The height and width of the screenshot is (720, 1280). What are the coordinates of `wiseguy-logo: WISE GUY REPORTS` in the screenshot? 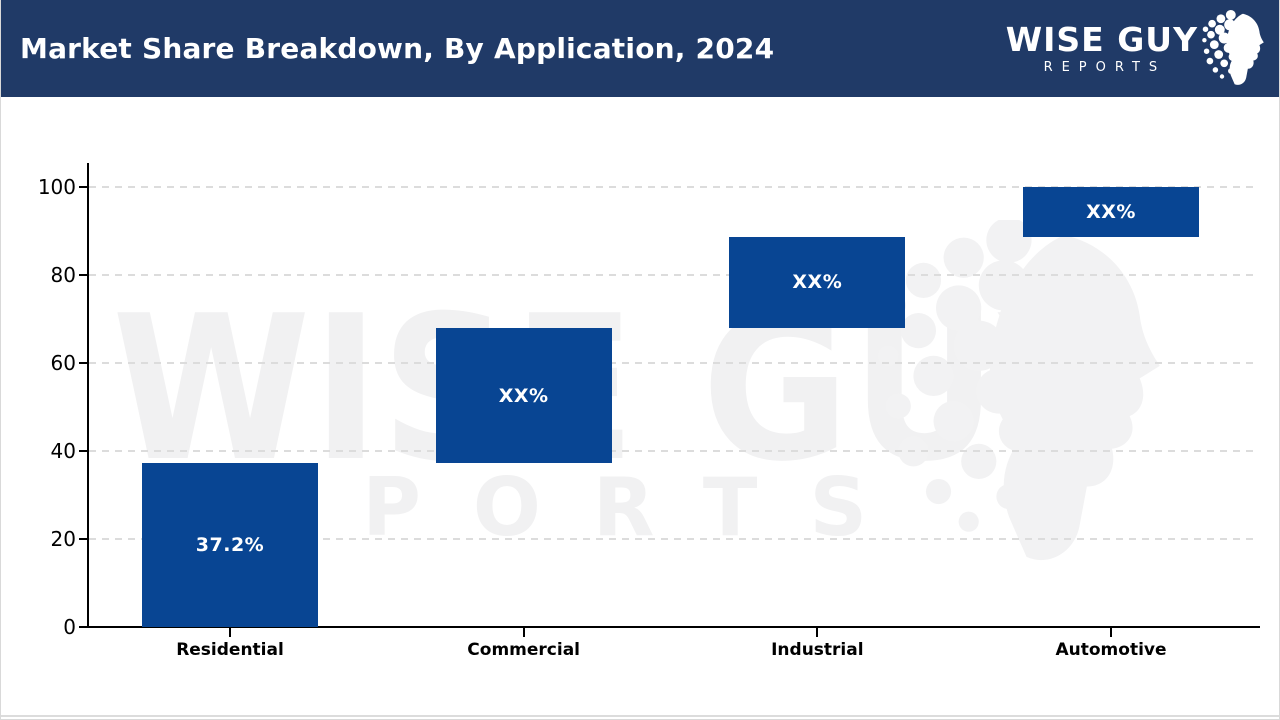 It's located at (1136, 49).